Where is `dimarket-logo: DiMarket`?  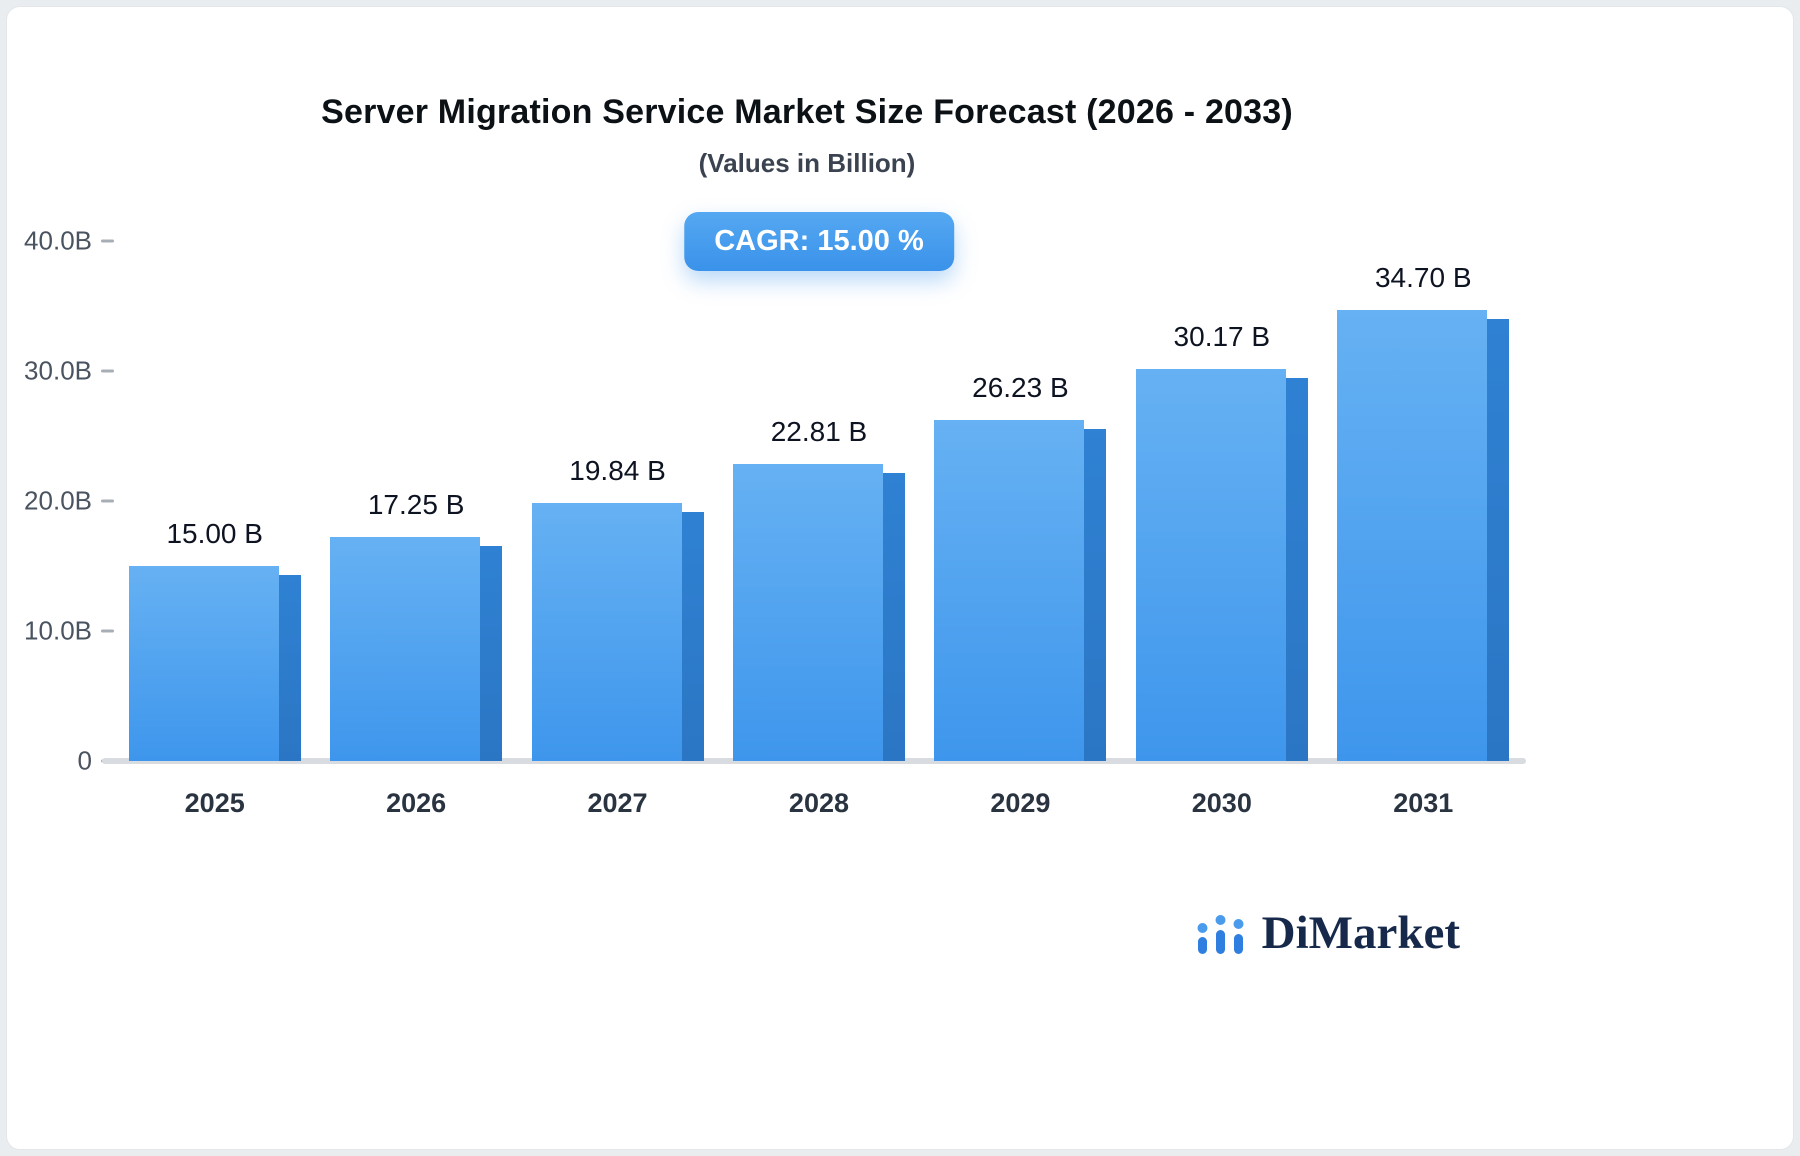 dimarket-logo: DiMarket is located at coordinates (1327, 933).